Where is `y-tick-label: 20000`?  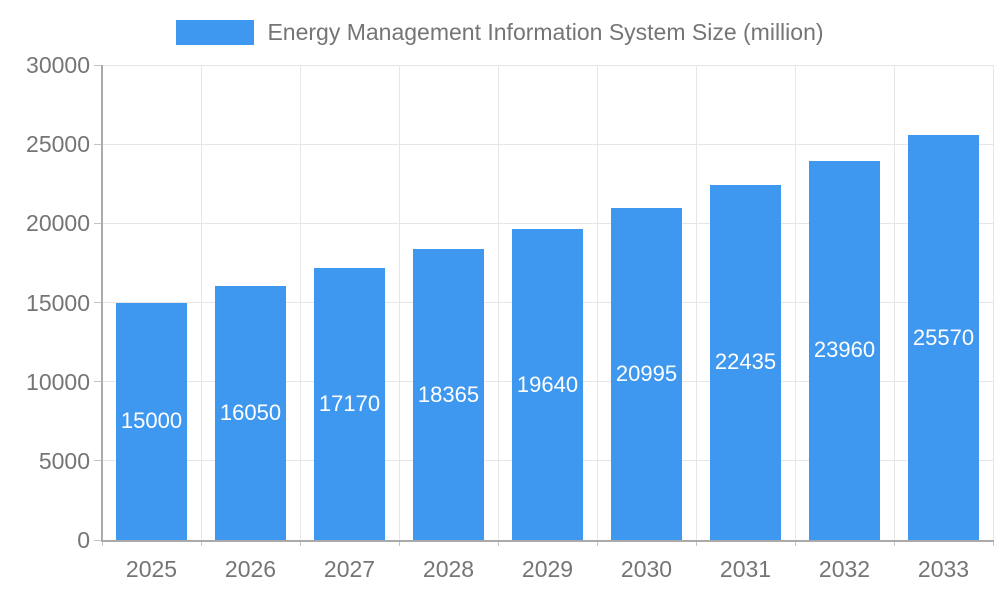
y-tick-label: 20000 is located at coordinates (58, 223).